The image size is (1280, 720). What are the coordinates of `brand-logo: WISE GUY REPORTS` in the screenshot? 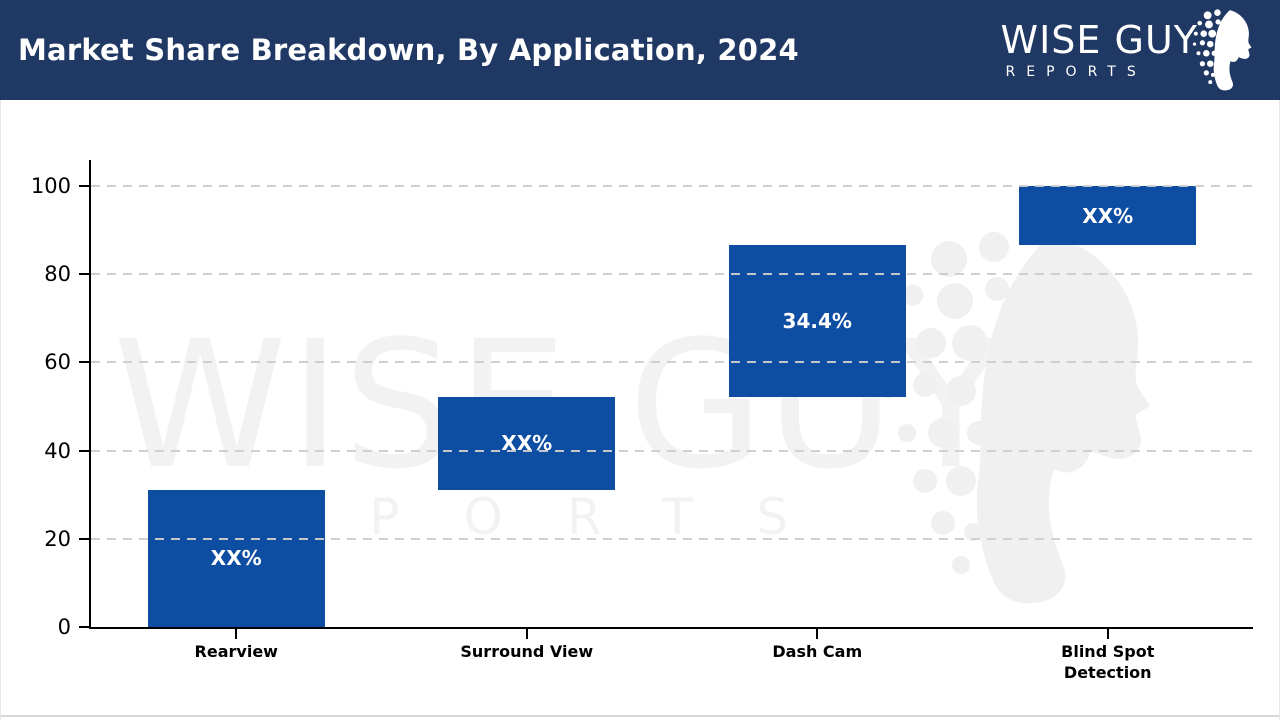 It's located at (1130, 50).